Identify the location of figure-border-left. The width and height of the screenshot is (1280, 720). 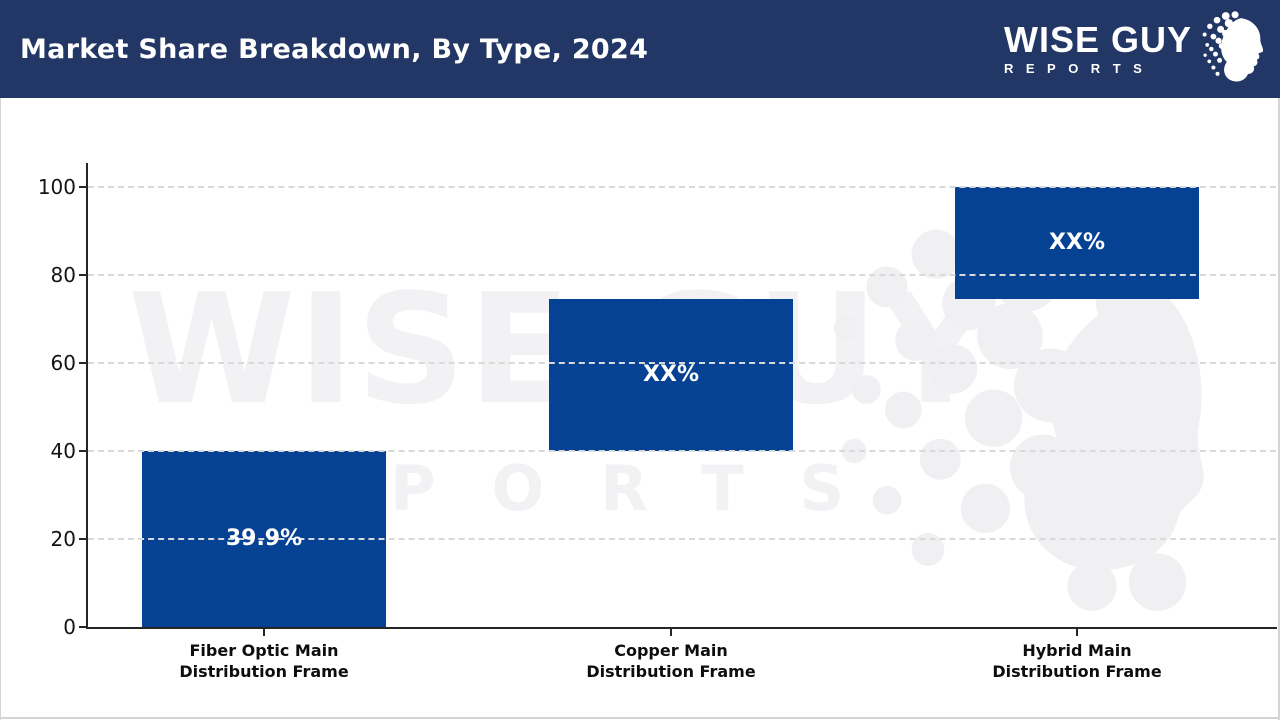
(0, 409).